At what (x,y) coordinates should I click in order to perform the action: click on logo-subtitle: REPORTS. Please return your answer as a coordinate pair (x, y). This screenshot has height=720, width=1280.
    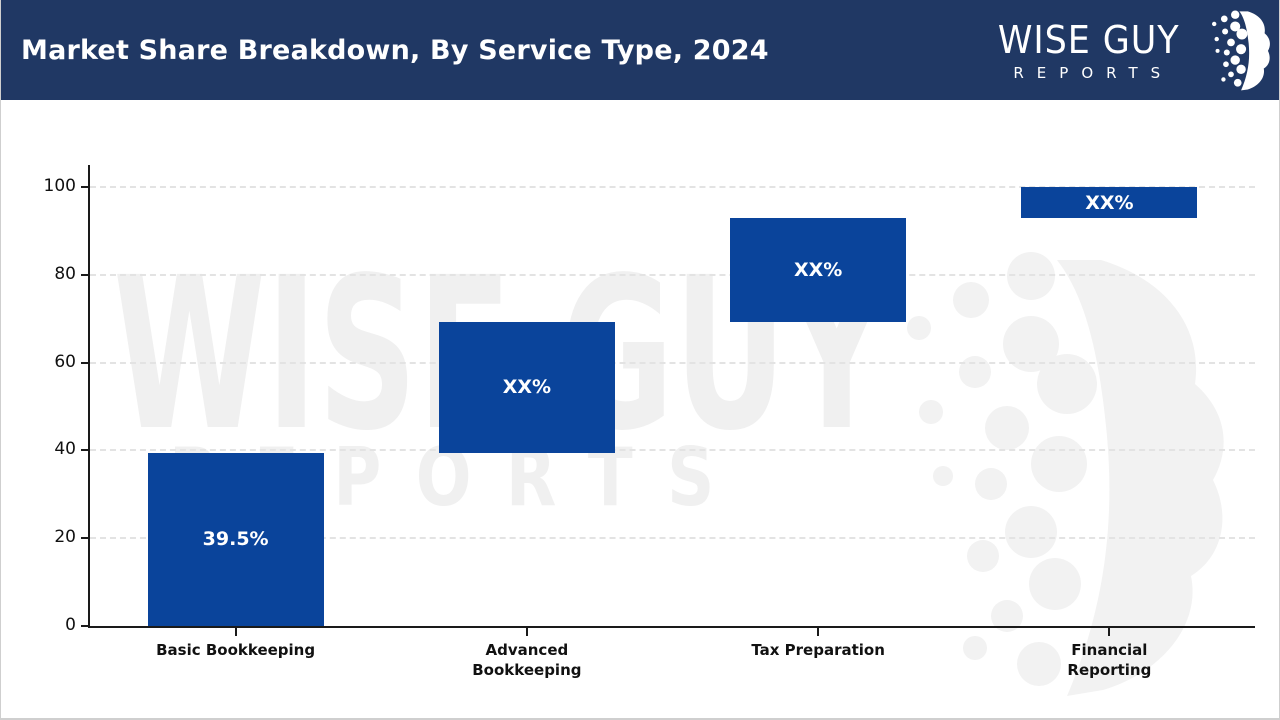
    Looking at the image, I should click on (1093, 73).